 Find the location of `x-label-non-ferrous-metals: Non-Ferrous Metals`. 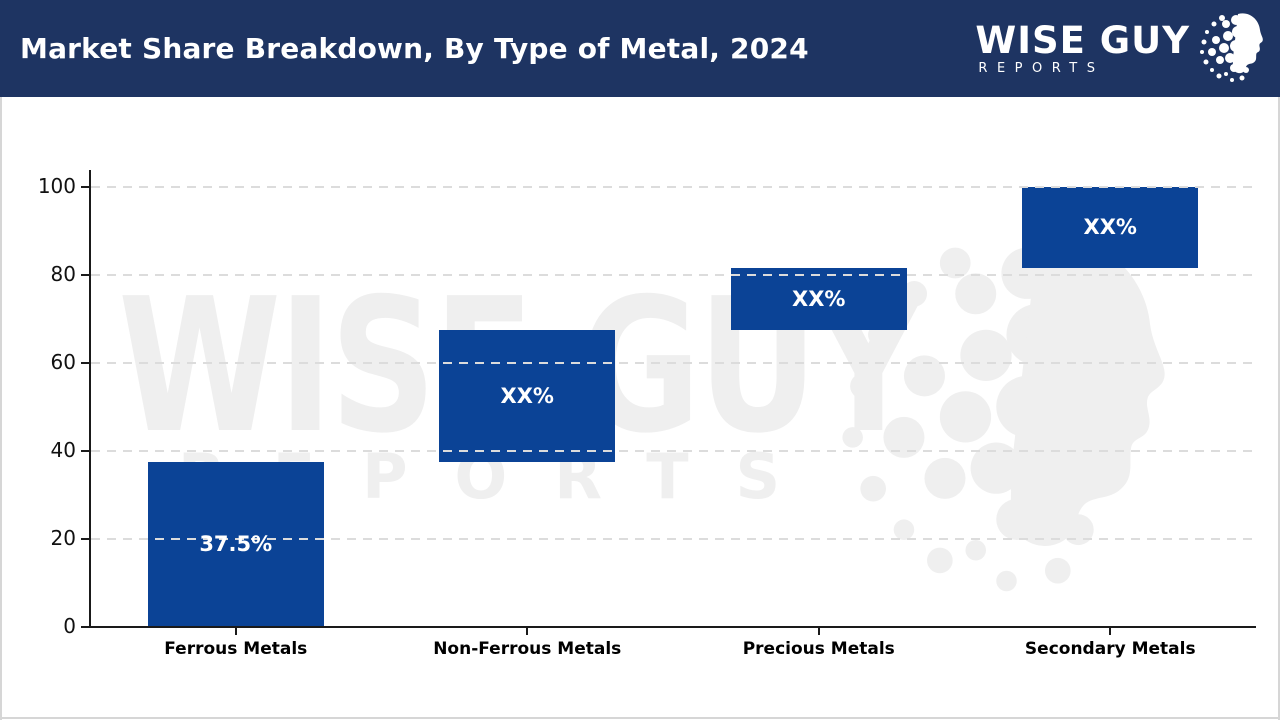

x-label-non-ferrous-metals: Non-Ferrous Metals is located at coordinates (527, 649).